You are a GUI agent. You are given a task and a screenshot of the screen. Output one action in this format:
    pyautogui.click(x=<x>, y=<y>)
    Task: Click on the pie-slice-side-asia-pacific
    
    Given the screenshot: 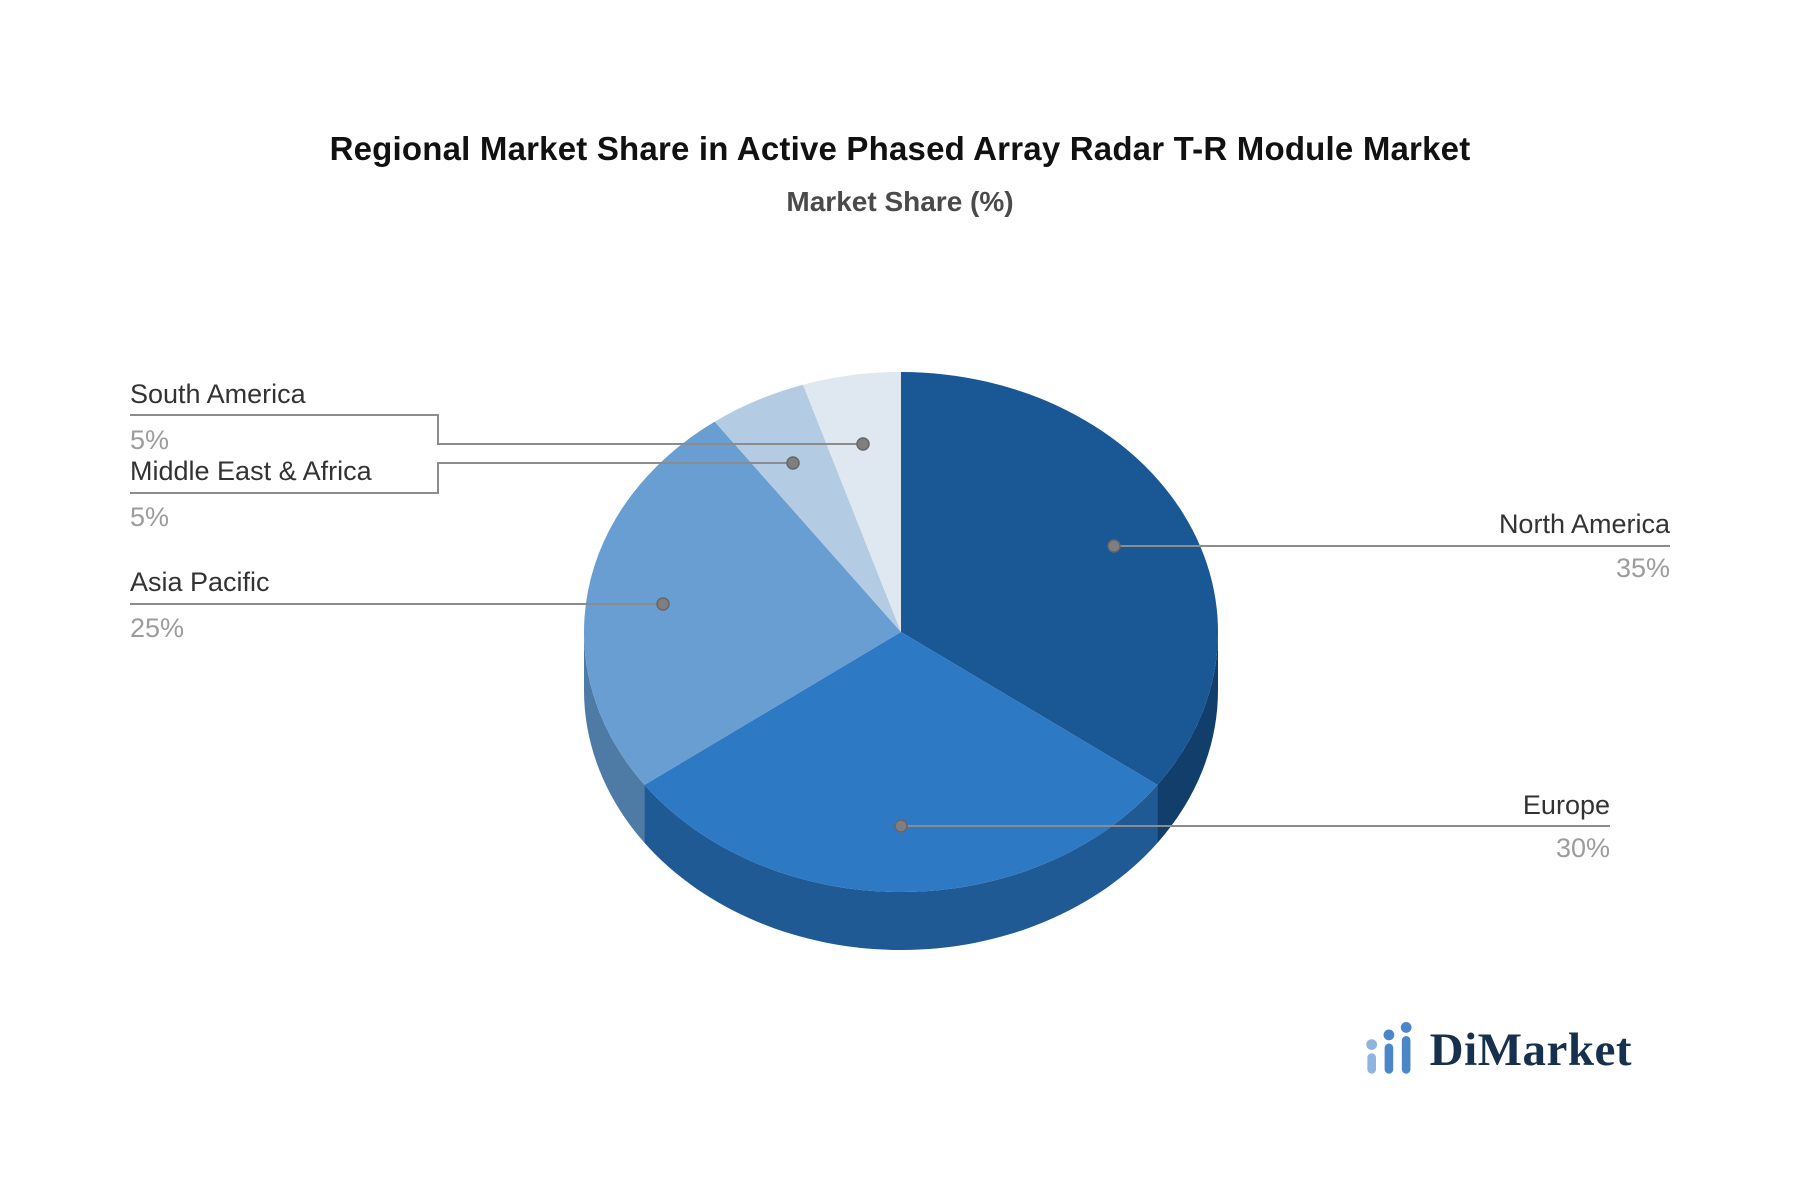 What is the action you would take?
    pyautogui.click(x=614, y=737)
    